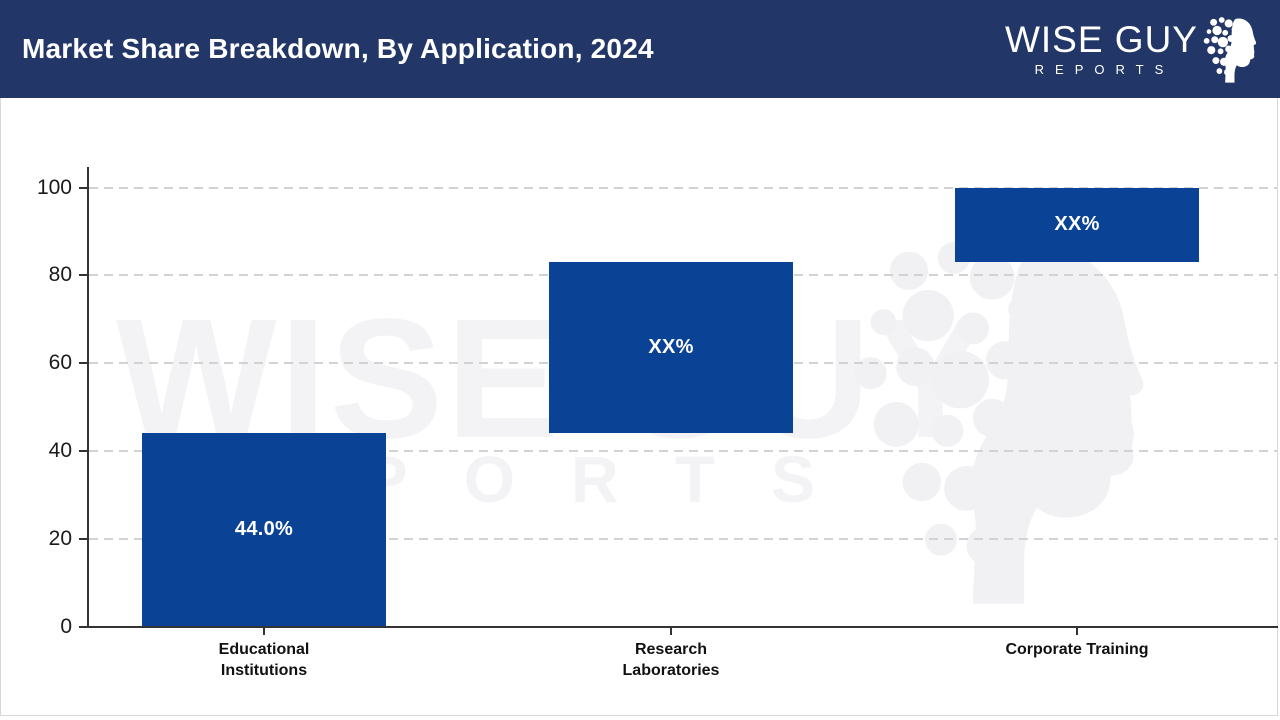  I want to click on x-axis-line, so click(682, 627).